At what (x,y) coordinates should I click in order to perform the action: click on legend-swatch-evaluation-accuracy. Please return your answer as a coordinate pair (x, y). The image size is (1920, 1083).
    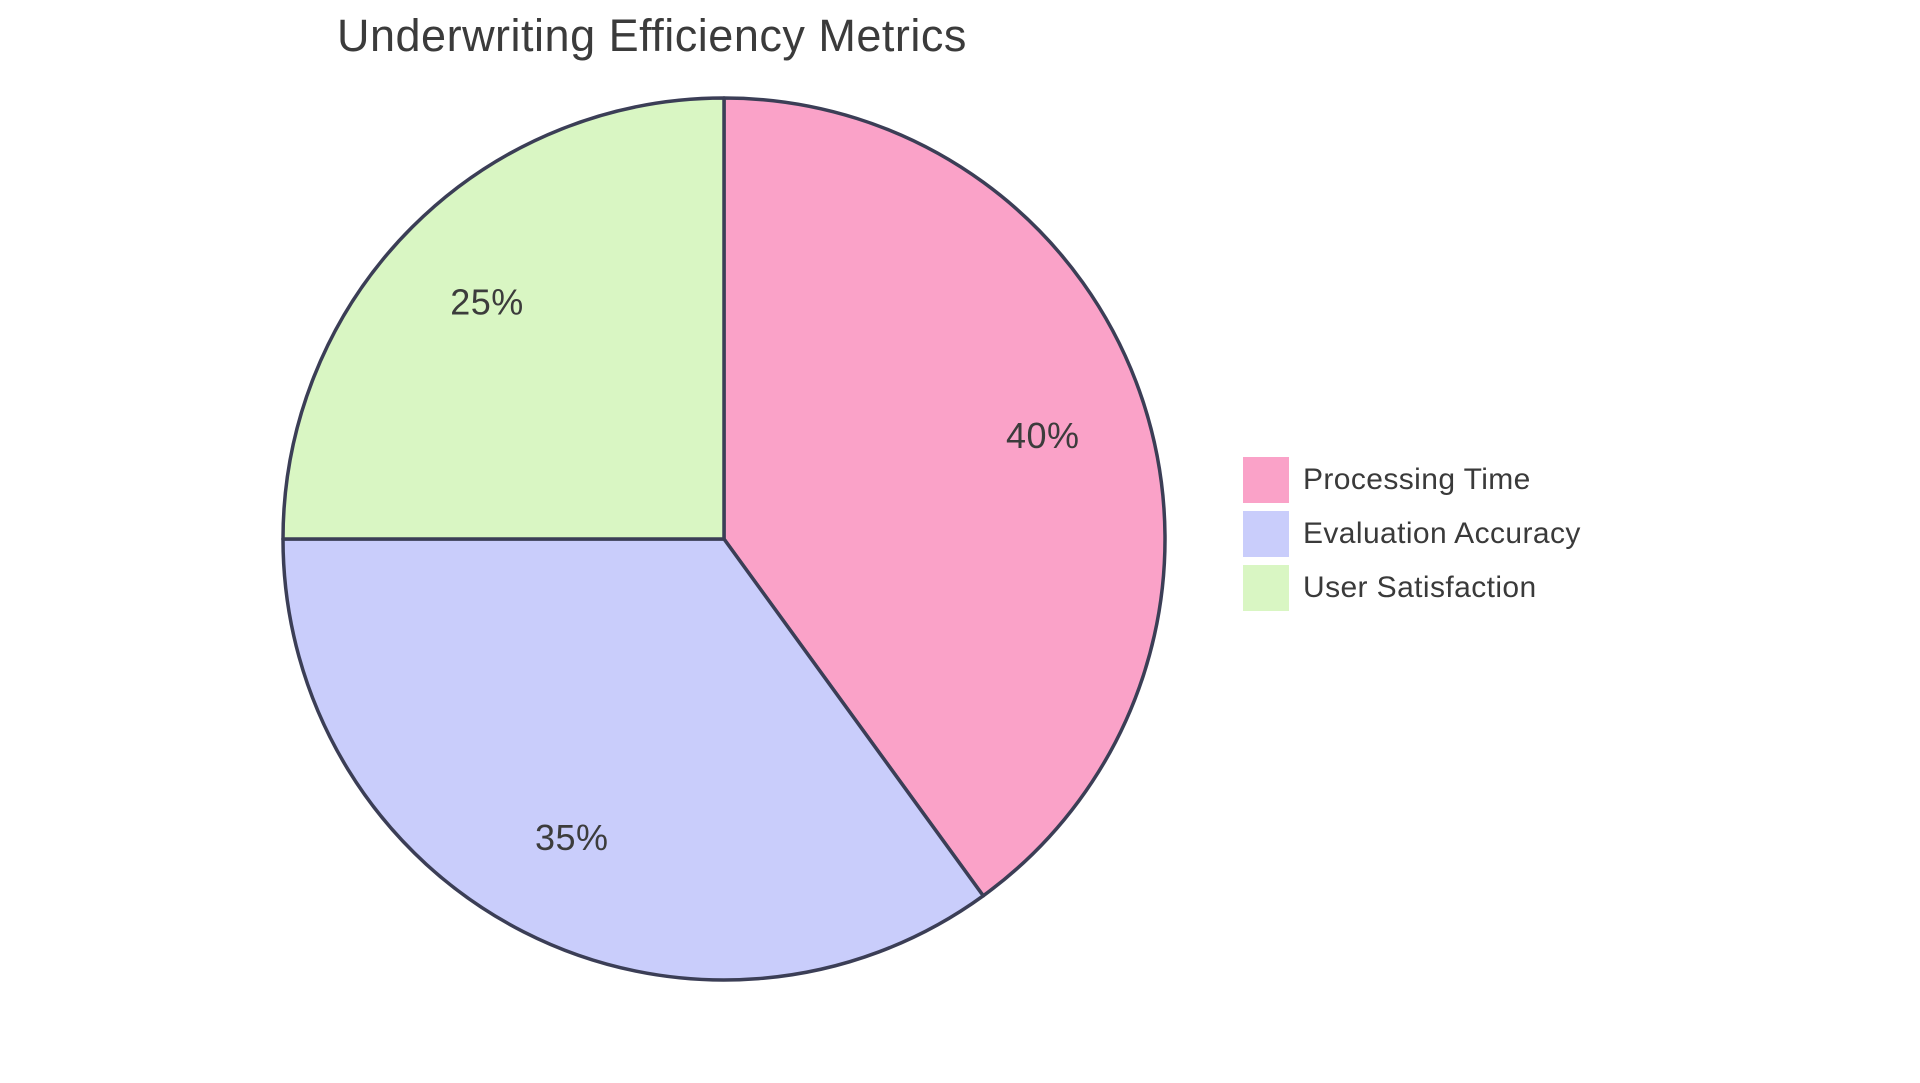
    Looking at the image, I should click on (1266, 534).